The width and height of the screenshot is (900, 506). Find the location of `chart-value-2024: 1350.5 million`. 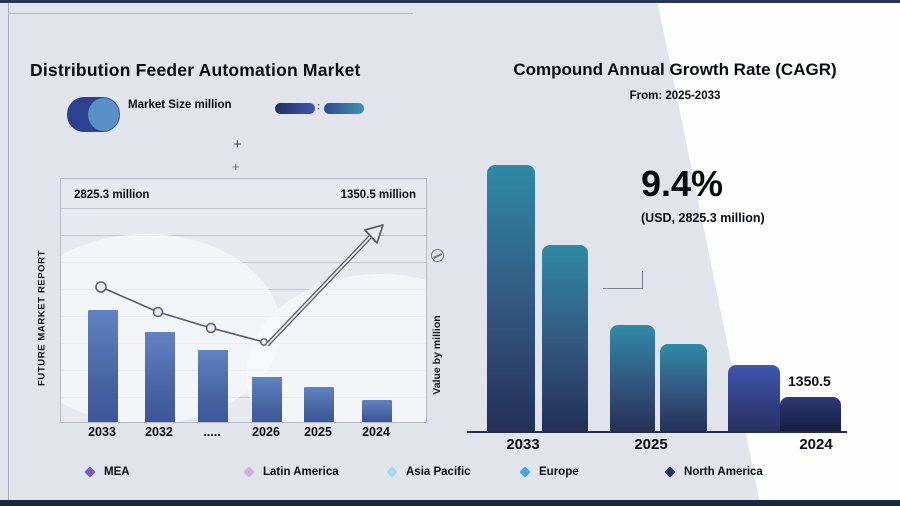

chart-value-2024: 1350.5 million is located at coordinates (378, 195).